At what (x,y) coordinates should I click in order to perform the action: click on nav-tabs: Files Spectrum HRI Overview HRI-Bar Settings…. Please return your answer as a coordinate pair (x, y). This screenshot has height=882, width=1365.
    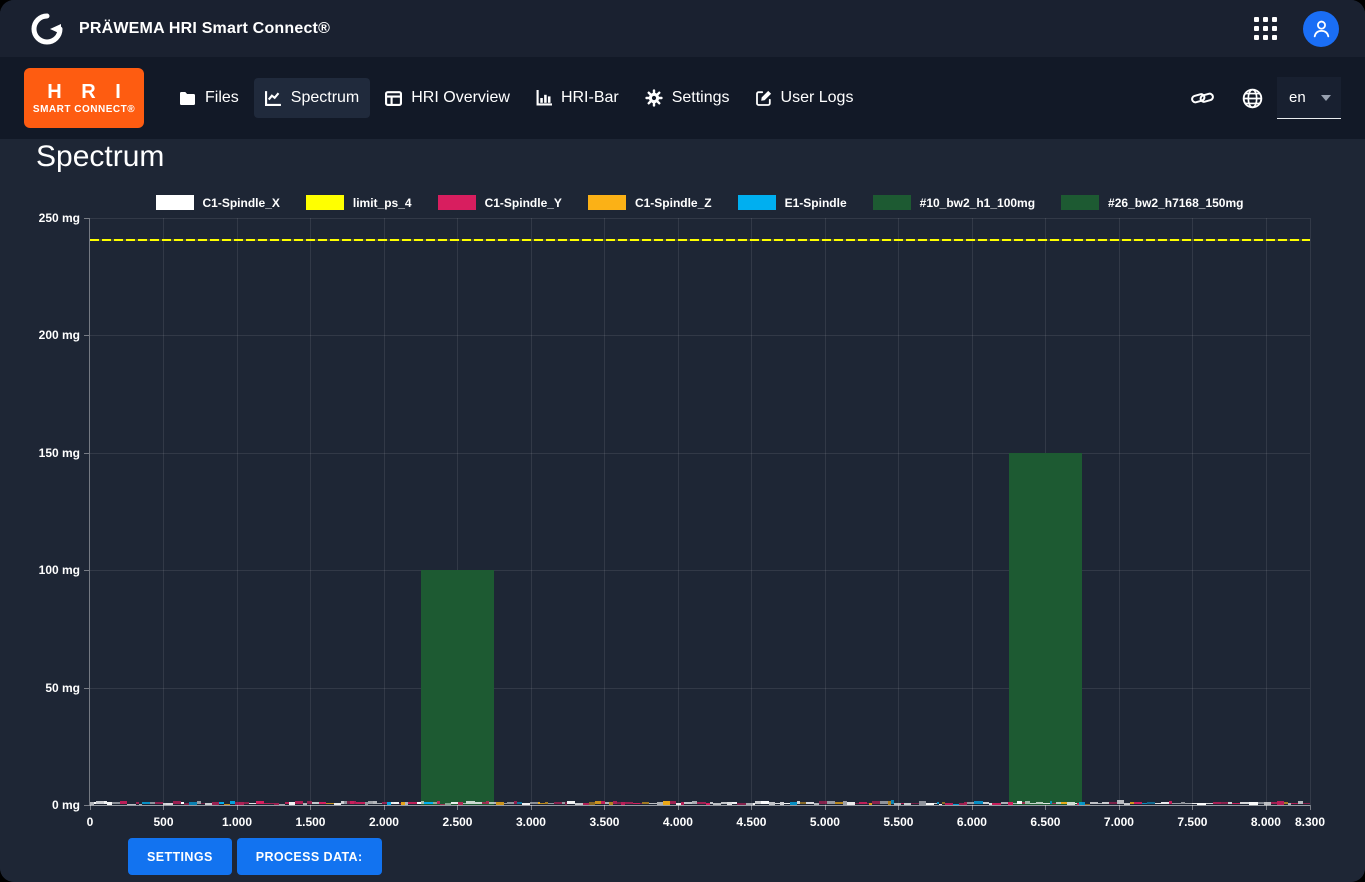
    Looking at the image, I should click on (516, 98).